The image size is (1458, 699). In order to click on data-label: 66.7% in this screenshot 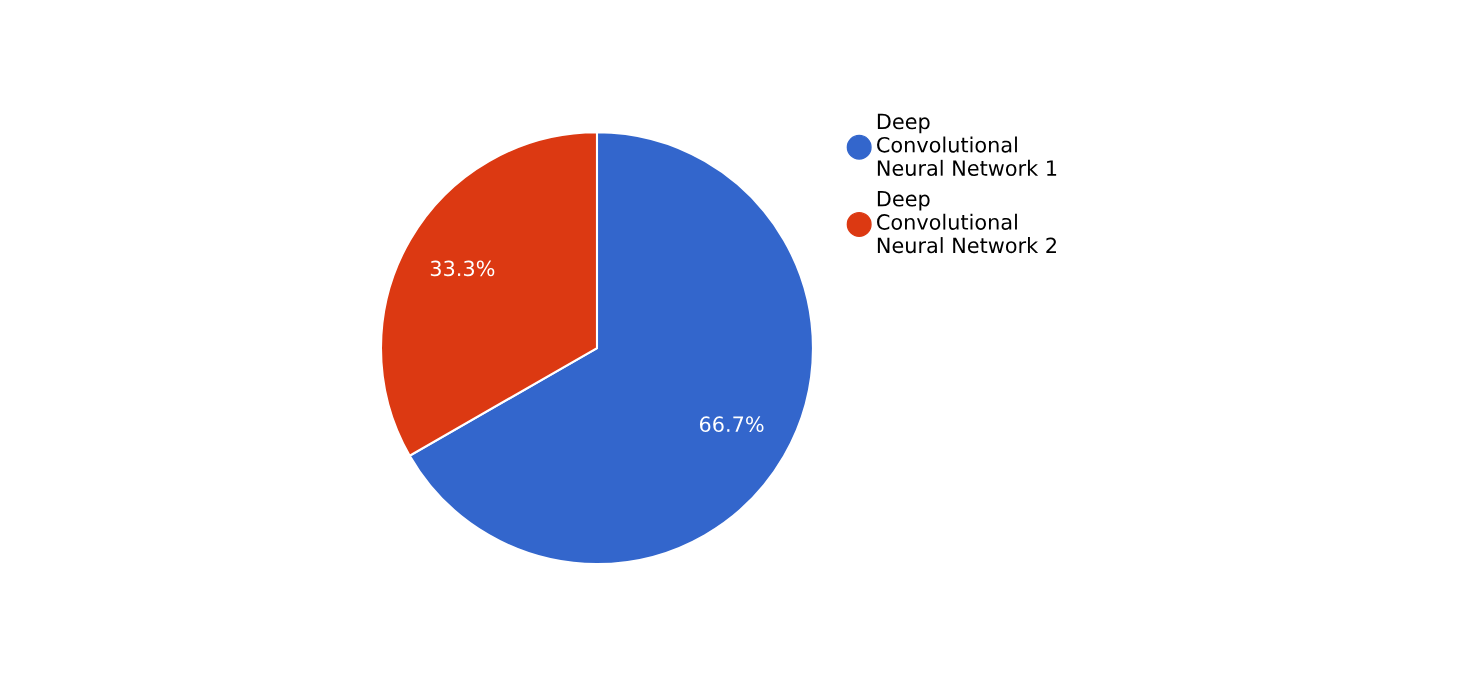, I will do `click(731, 424)`.